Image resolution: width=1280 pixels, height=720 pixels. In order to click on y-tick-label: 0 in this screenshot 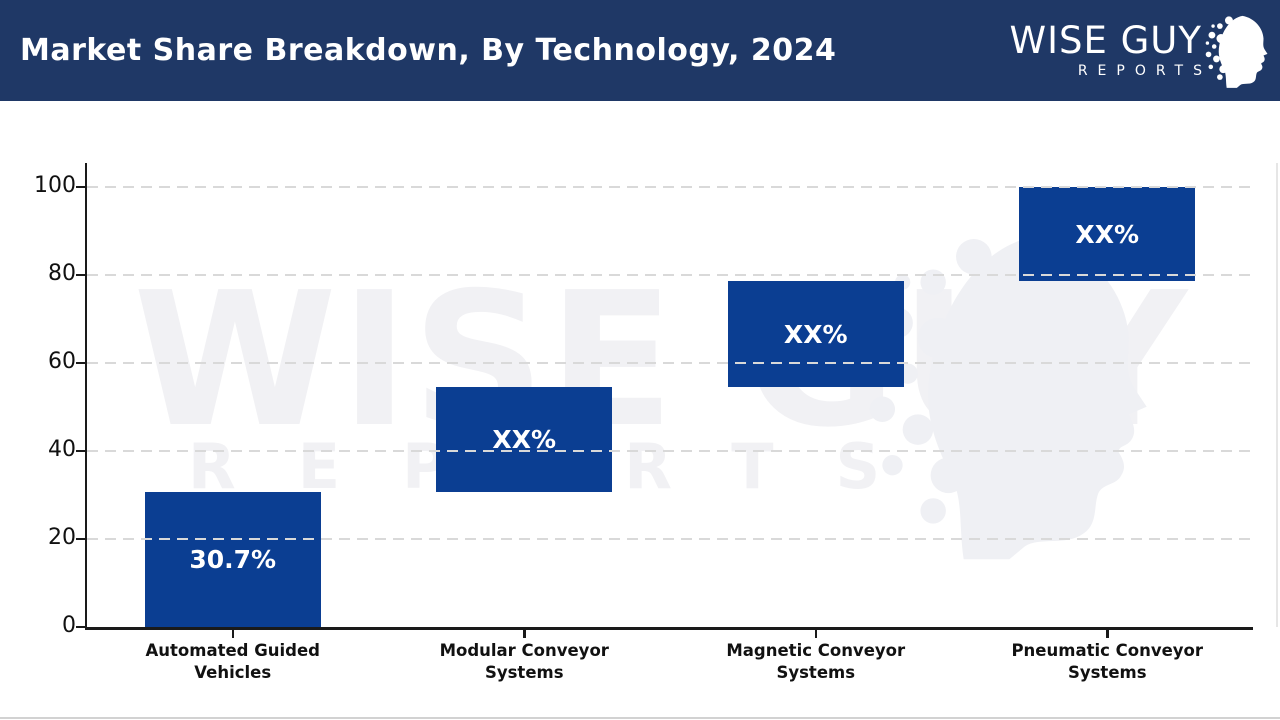, I will do `click(69, 625)`.